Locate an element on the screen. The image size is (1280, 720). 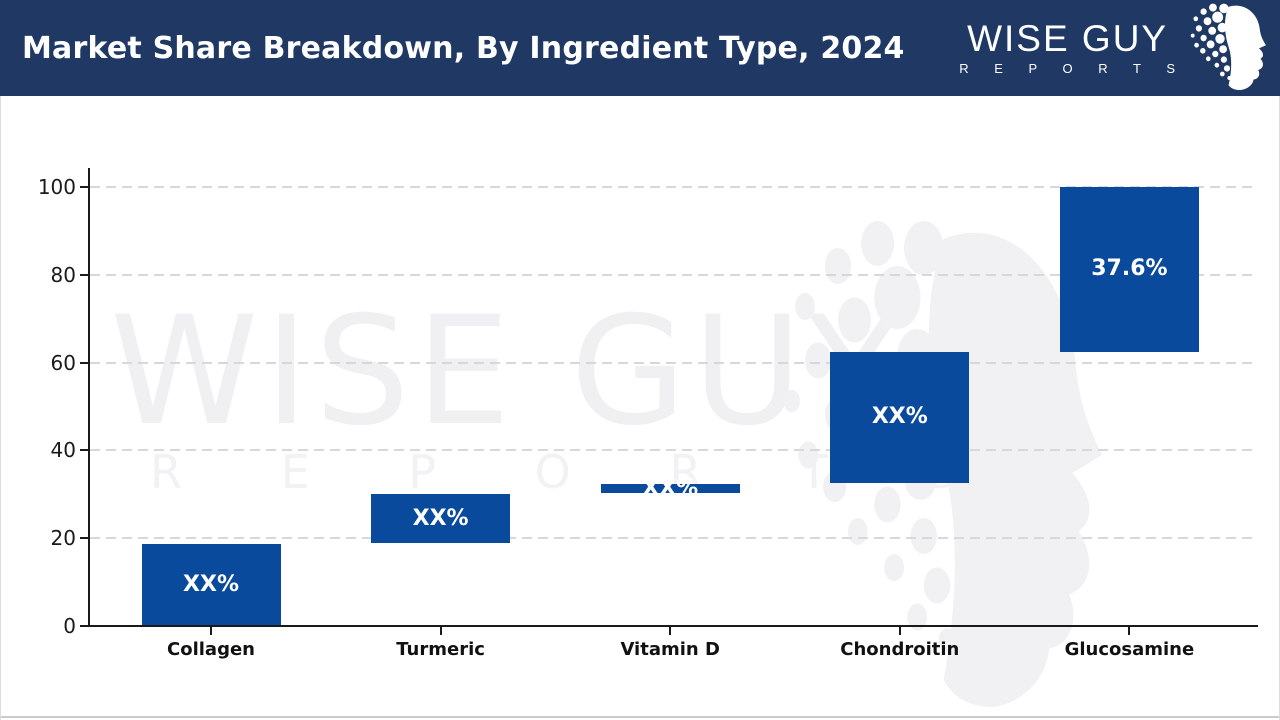
ytick-label: 20 is located at coordinates (63, 538).